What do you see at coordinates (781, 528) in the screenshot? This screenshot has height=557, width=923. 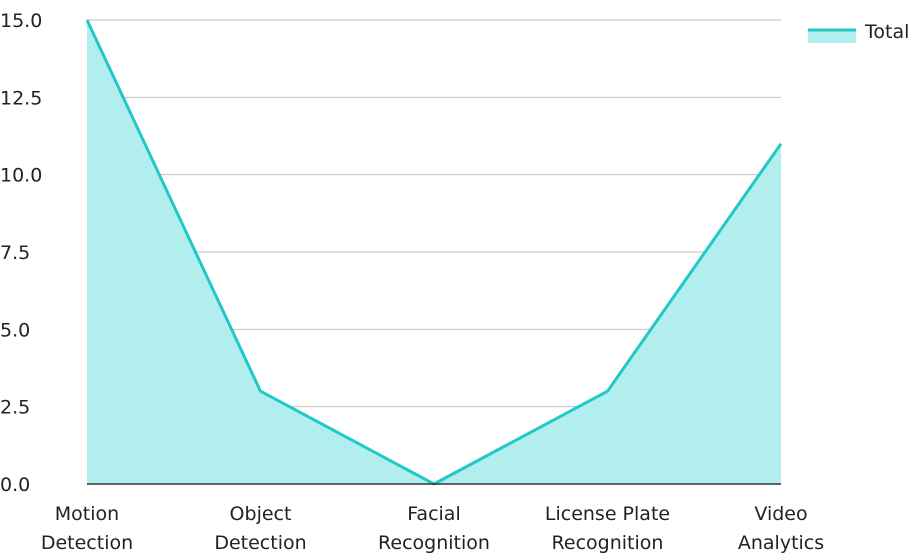 I see `x-tick-label: Video Analytics` at bounding box center [781, 528].